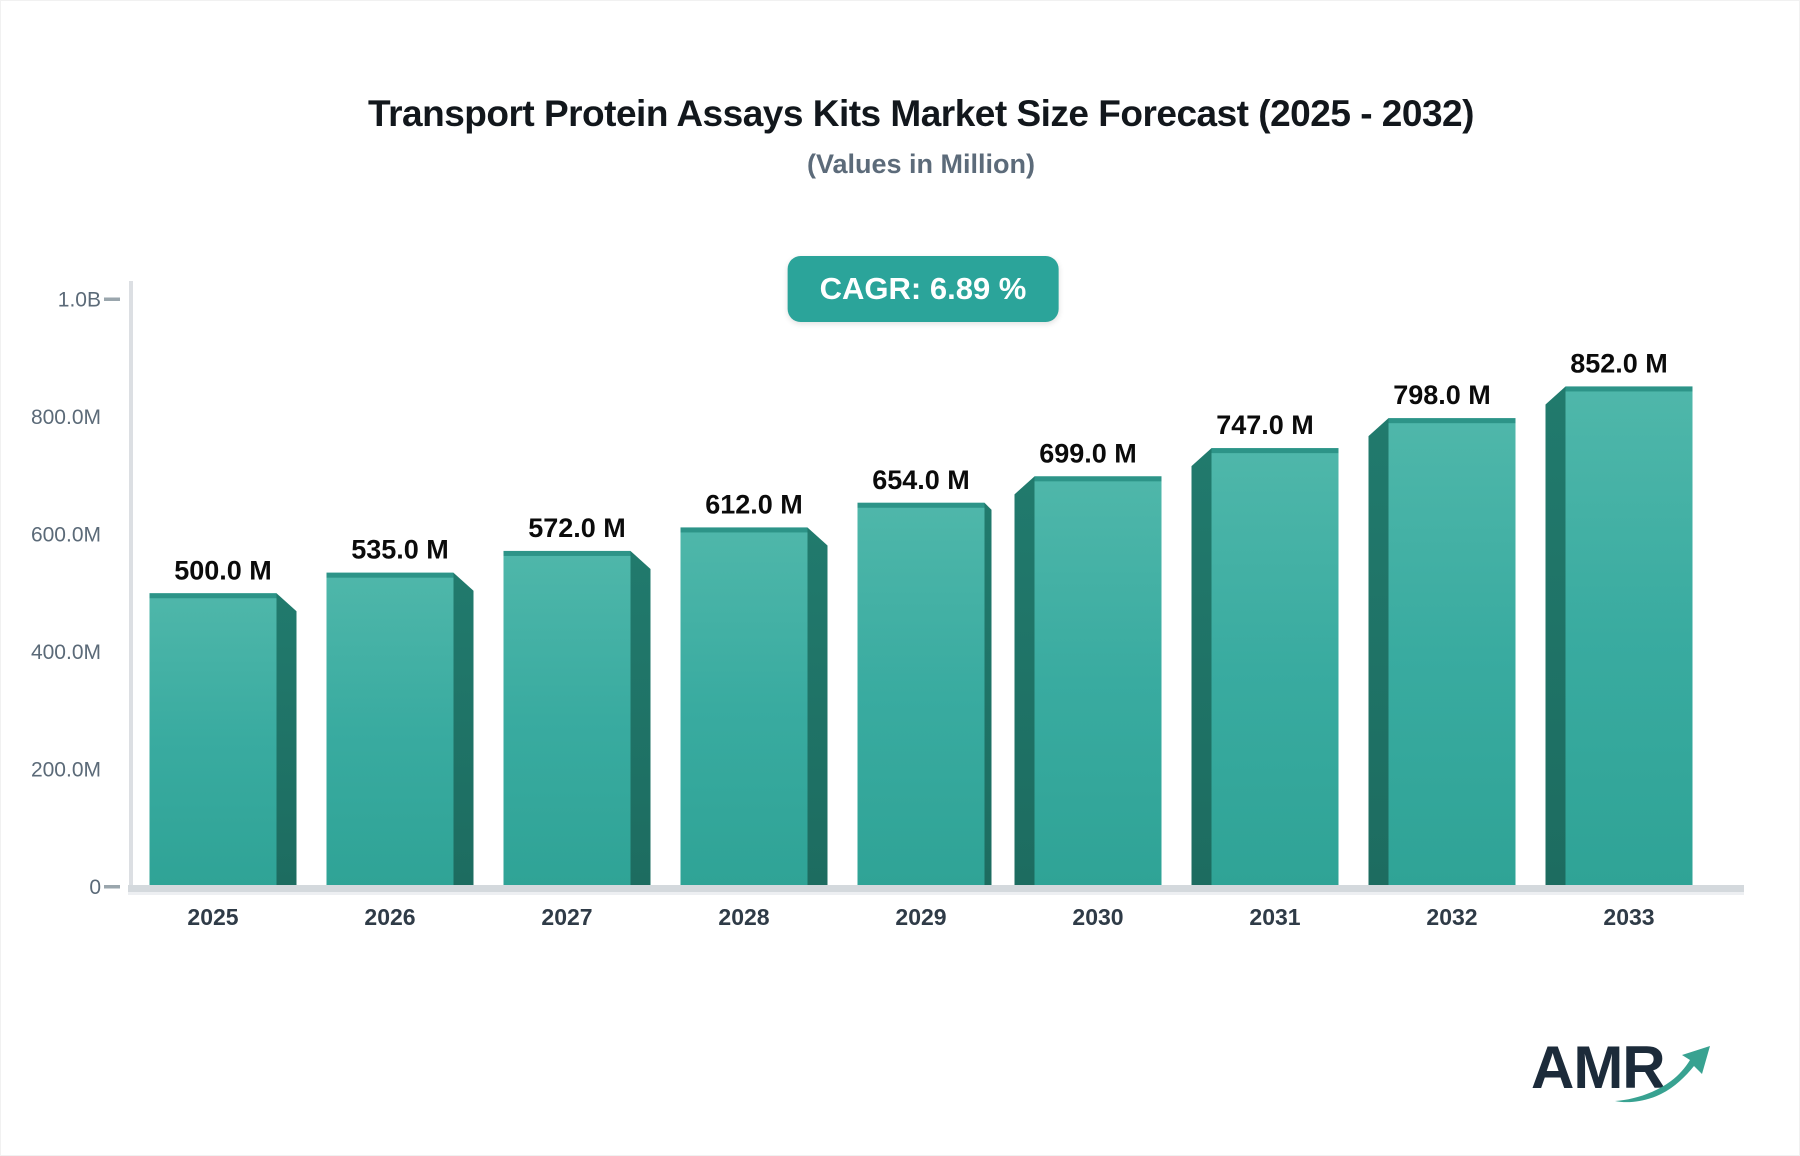  I want to click on bar-side-2025, so click(286, 740).